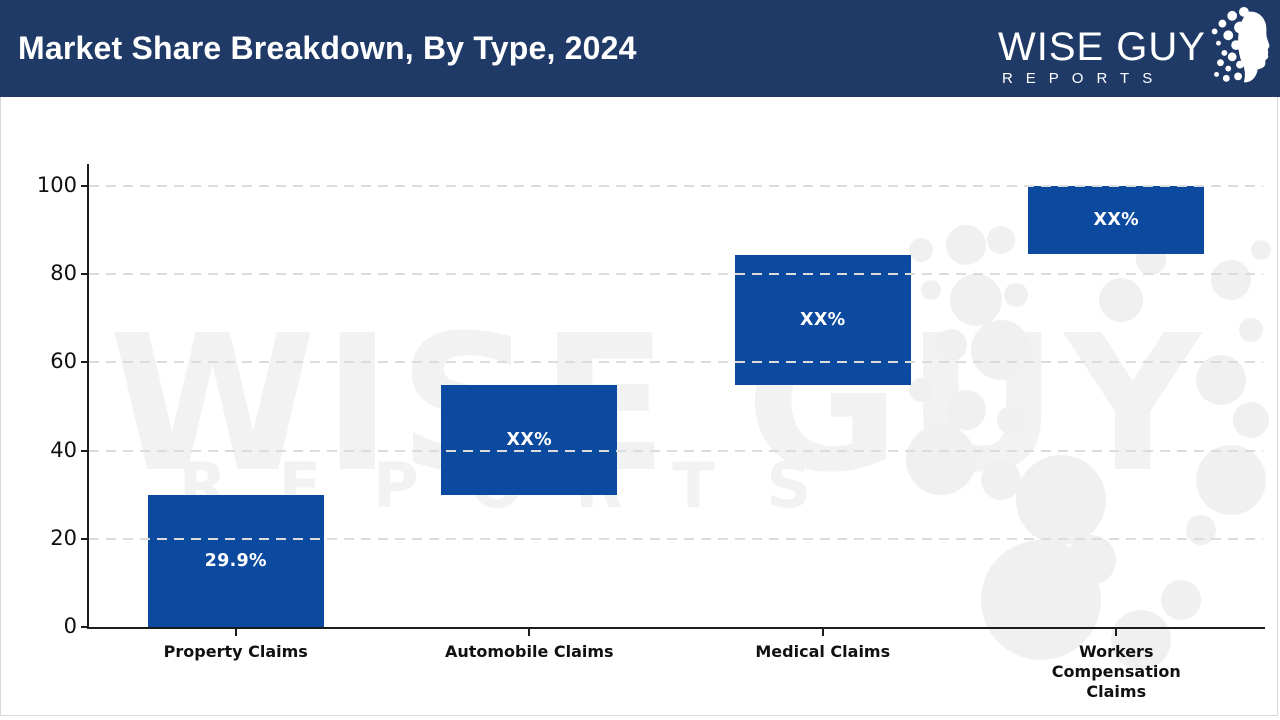 This screenshot has width=1280, height=720. I want to click on y-tick-label-0: 0, so click(70, 626).